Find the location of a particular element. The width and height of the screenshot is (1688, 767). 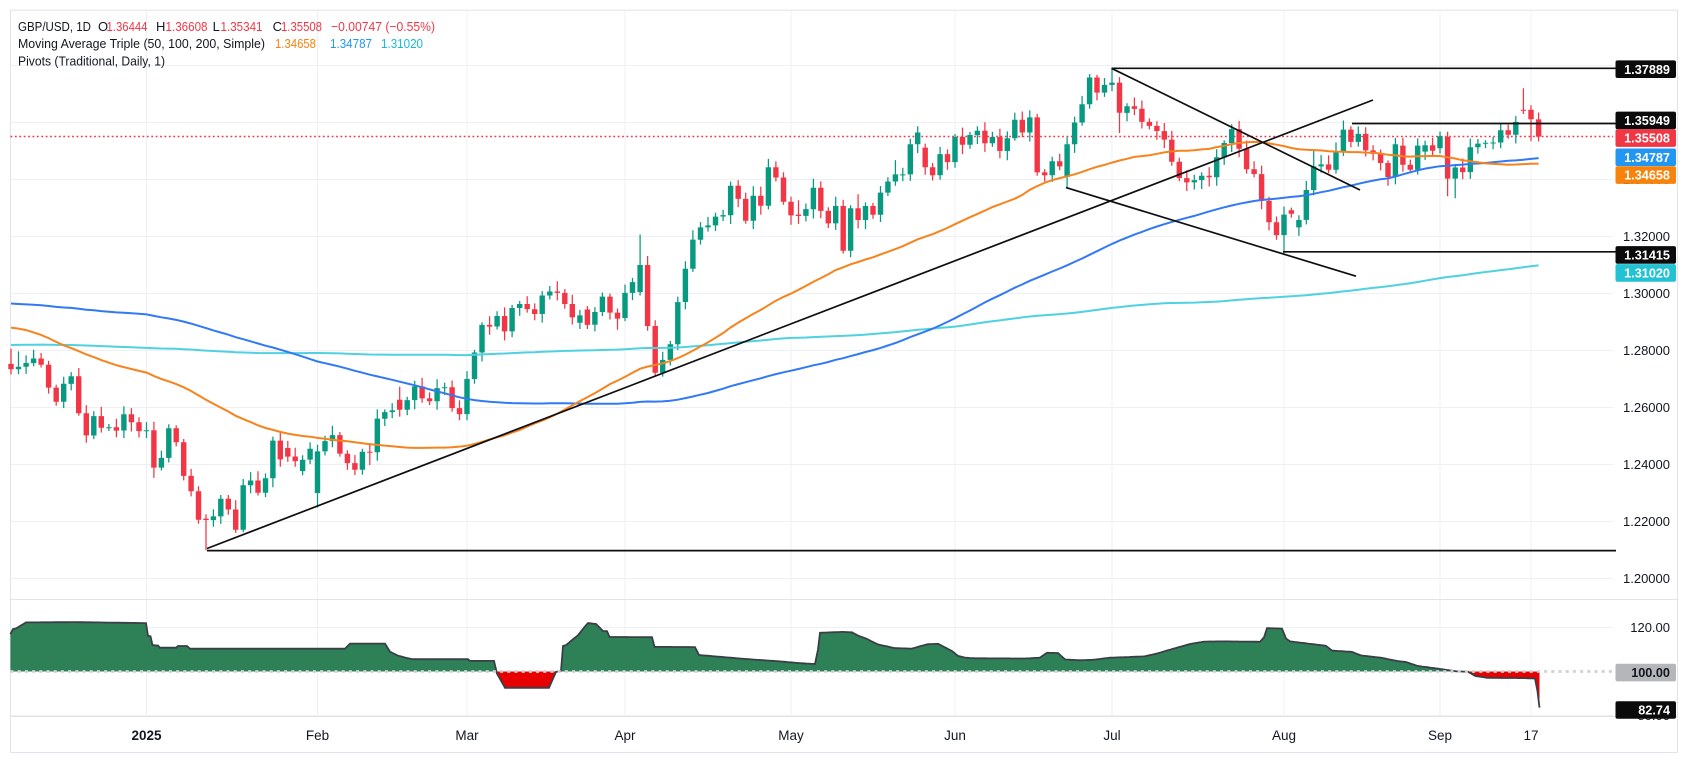

svg-text: 1.30000 is located at coordinates (1646, 293).